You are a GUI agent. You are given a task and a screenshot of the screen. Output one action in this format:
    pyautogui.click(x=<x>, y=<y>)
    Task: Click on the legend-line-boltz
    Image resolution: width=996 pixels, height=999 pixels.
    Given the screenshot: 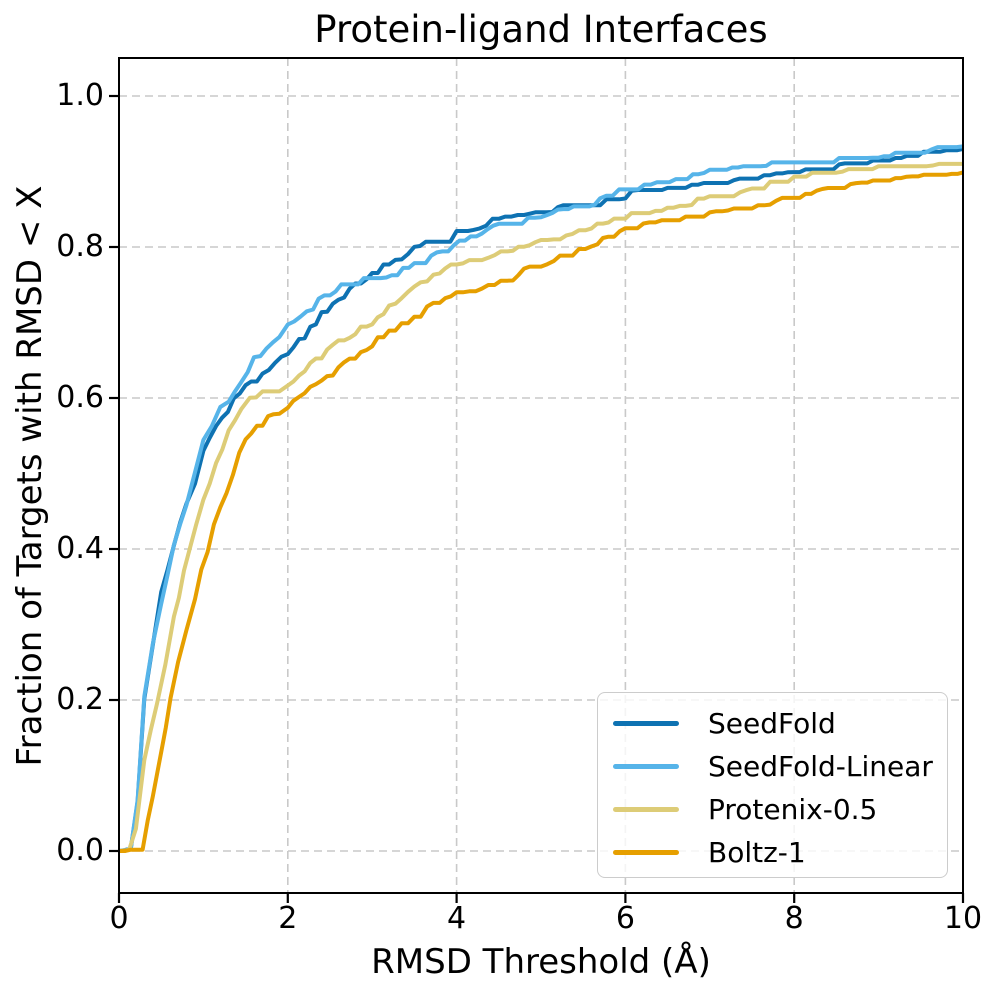 What is the action you would take?
    pyautogui.click(x=646, y=852)
    